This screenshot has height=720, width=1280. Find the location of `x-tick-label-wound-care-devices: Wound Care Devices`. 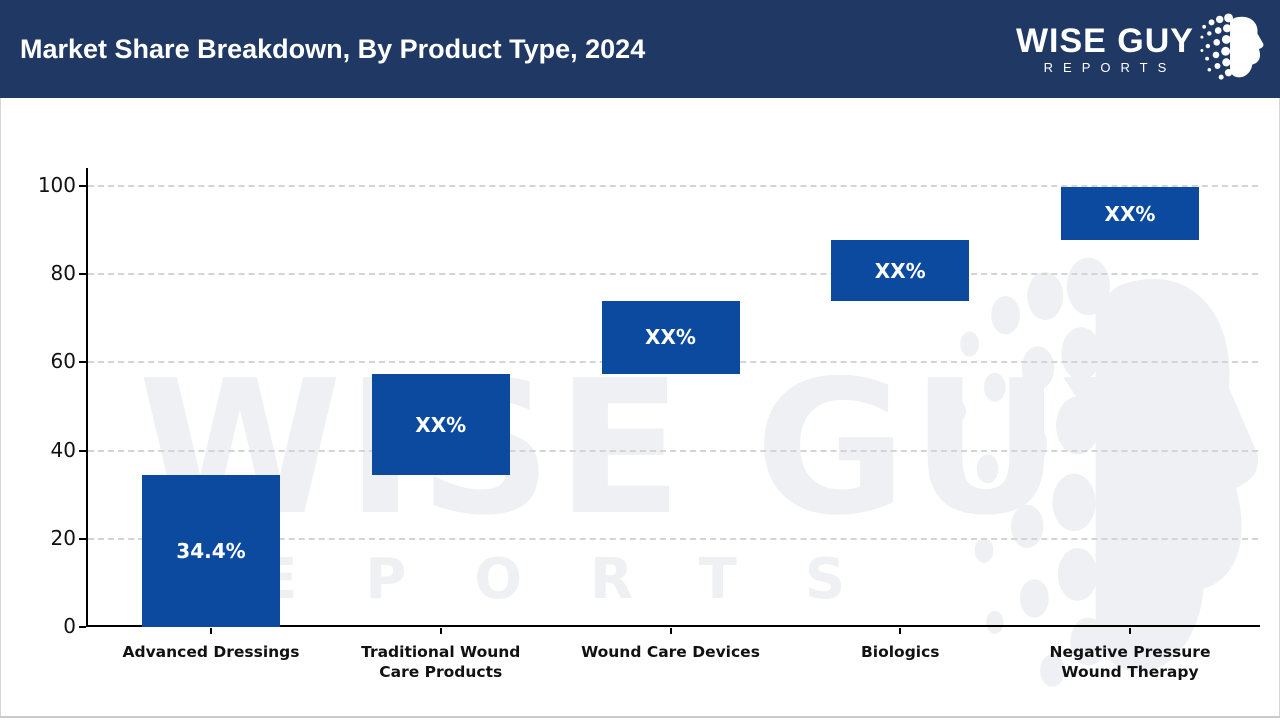

x-tick-label-wound-care-devices: Wound Care Devices is located at coordinates (671, 652).